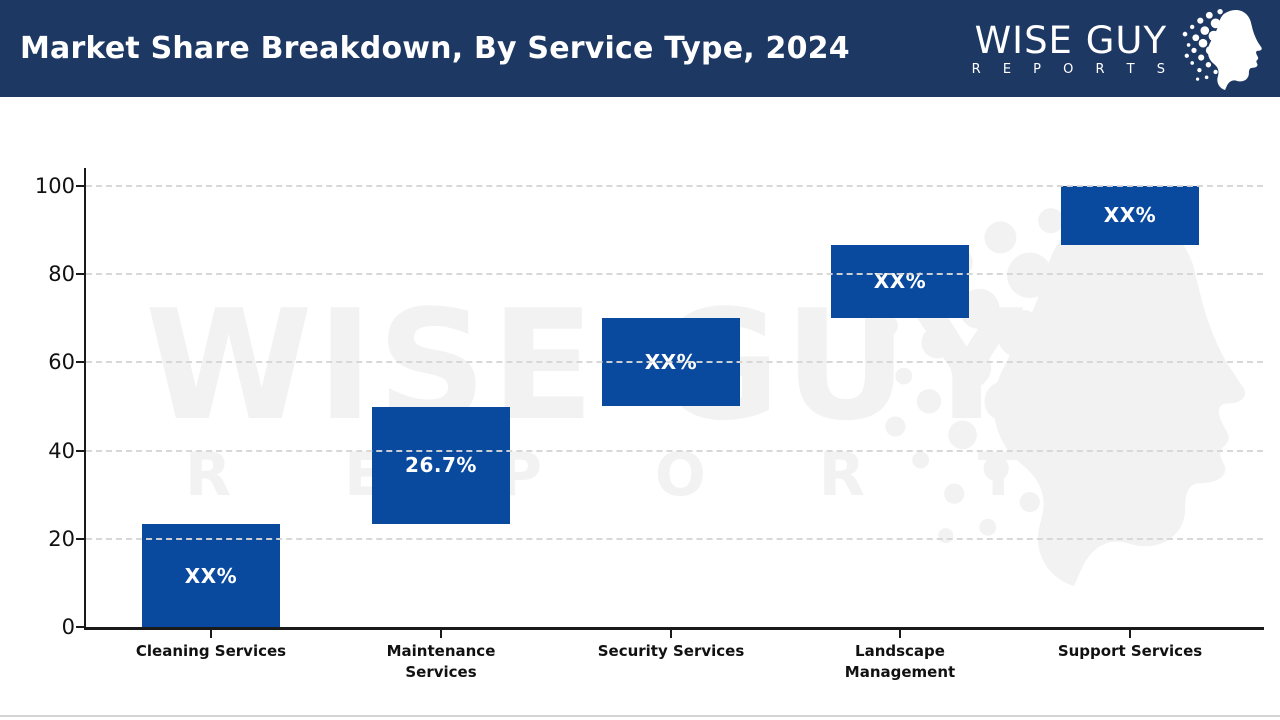  I want to click on x-axis-spine, so click(674, 628).